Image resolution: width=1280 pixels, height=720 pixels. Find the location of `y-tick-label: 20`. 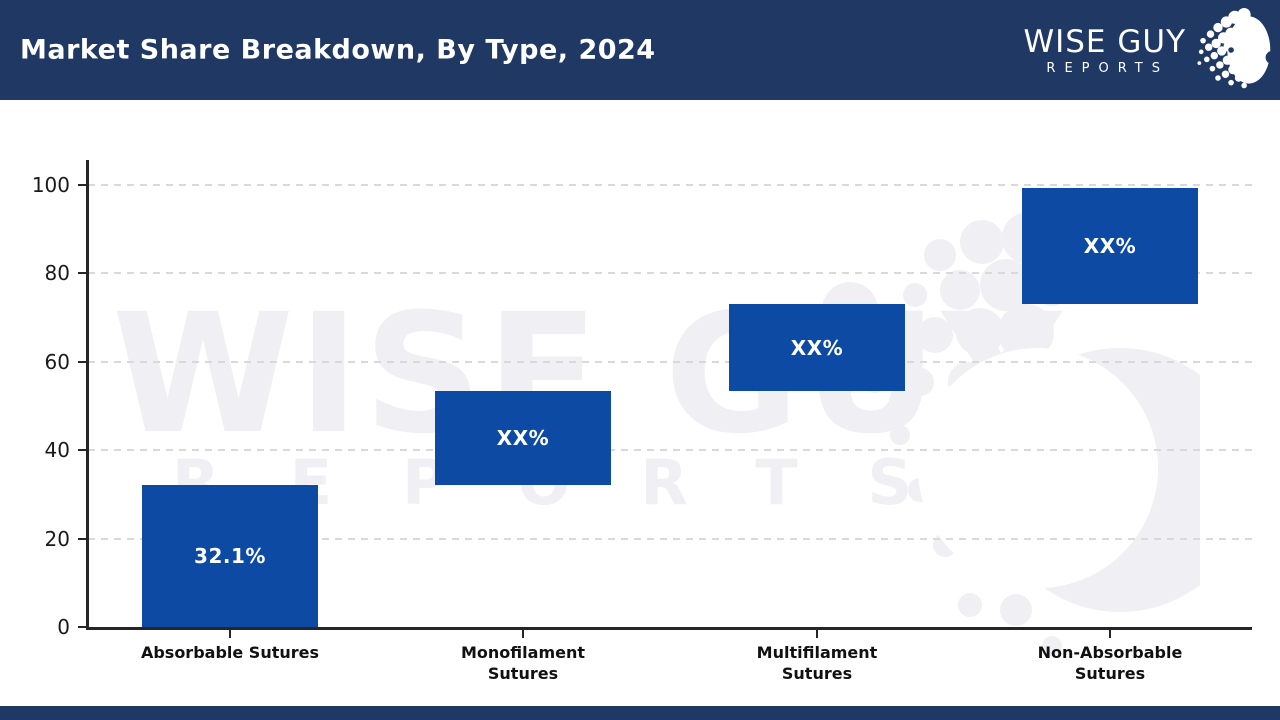

y-tick-label: 20 is located at coordinates (57, 538).